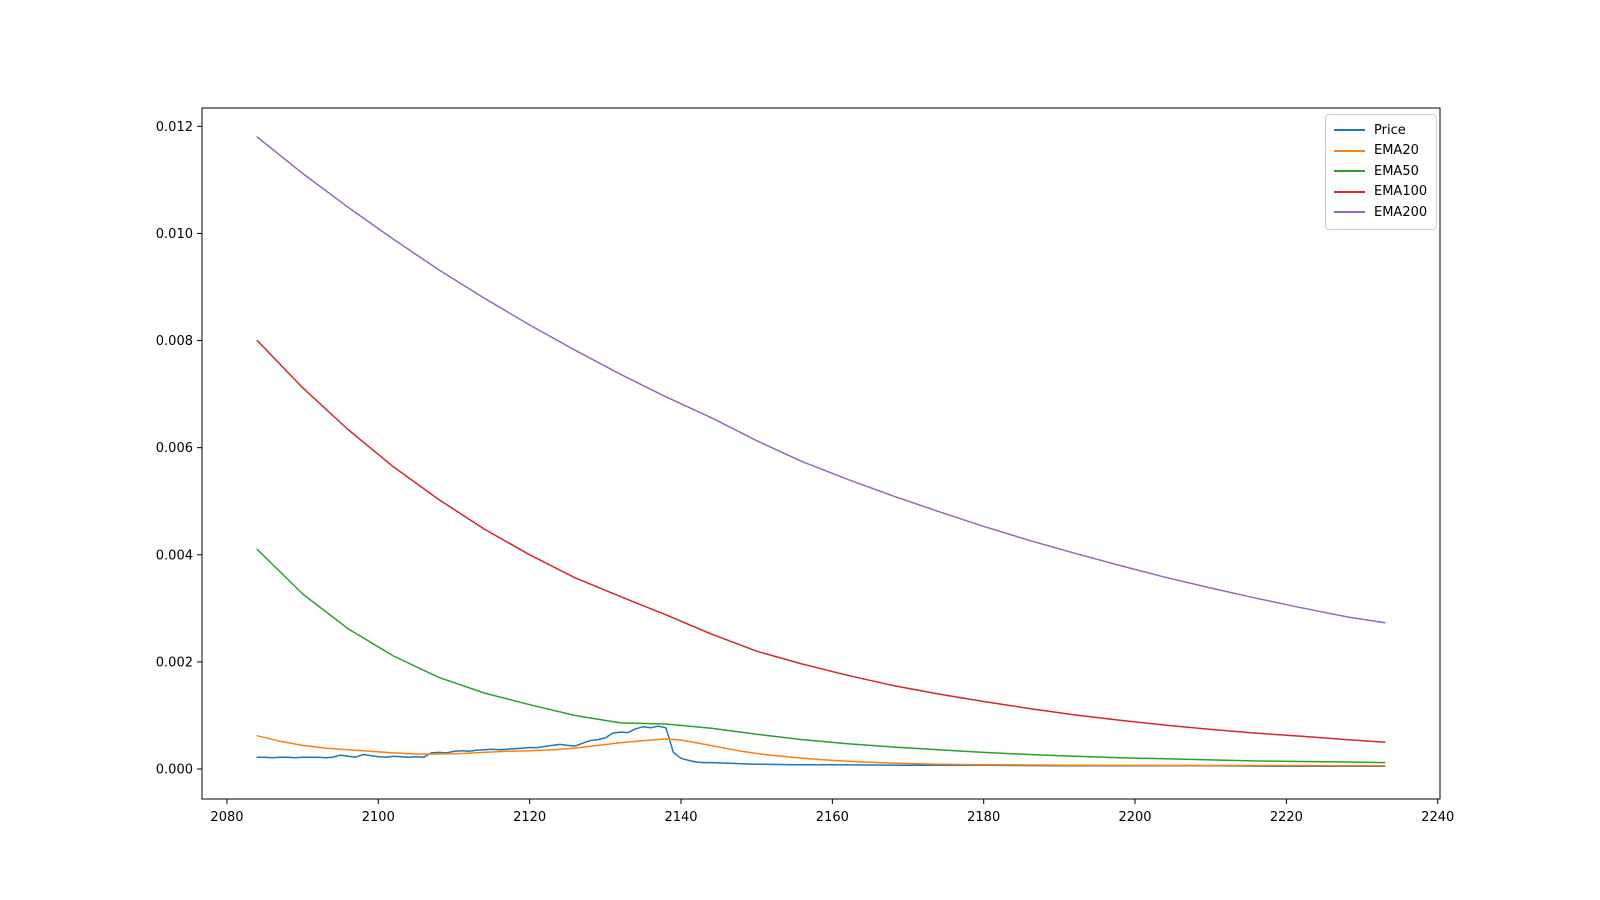 This screenshot has height=900, width=1600. What do you see at coordinates (1396, 151) in the screenshot?
I see `legend-label: EMA20` at bounding box center [1396, 151].